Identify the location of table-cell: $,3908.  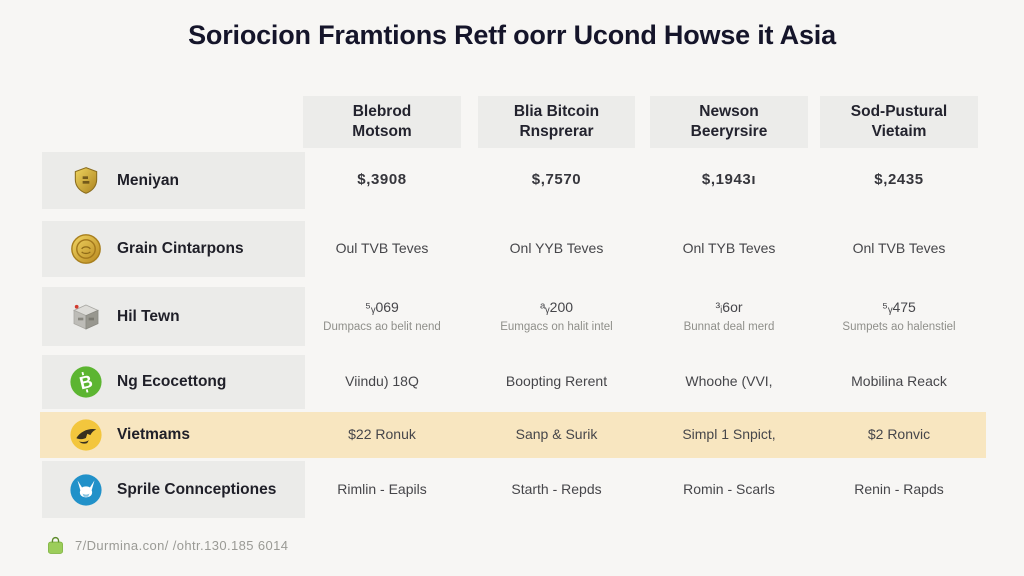
(382, 180).